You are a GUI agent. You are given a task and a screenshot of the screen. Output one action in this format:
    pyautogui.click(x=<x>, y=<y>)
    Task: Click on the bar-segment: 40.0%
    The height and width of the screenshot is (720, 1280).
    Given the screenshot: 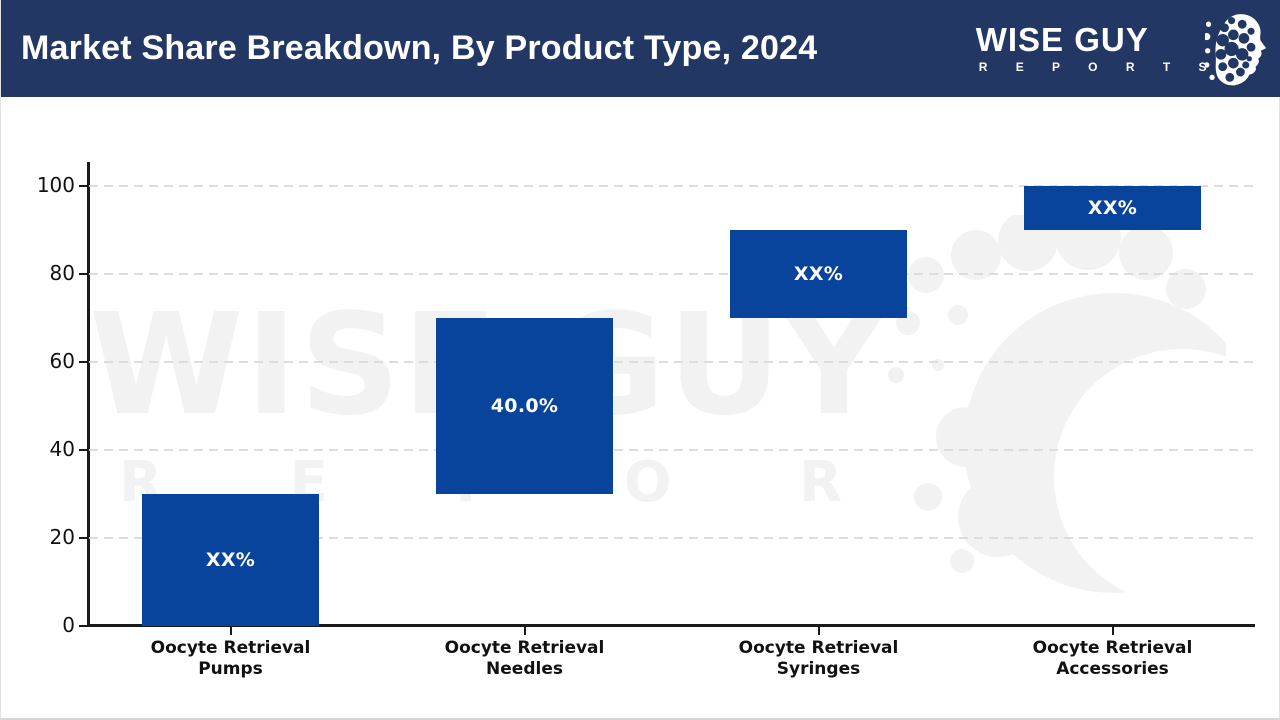 What is the action you would take?
    pyautogui.click(x=524, y=406)
    